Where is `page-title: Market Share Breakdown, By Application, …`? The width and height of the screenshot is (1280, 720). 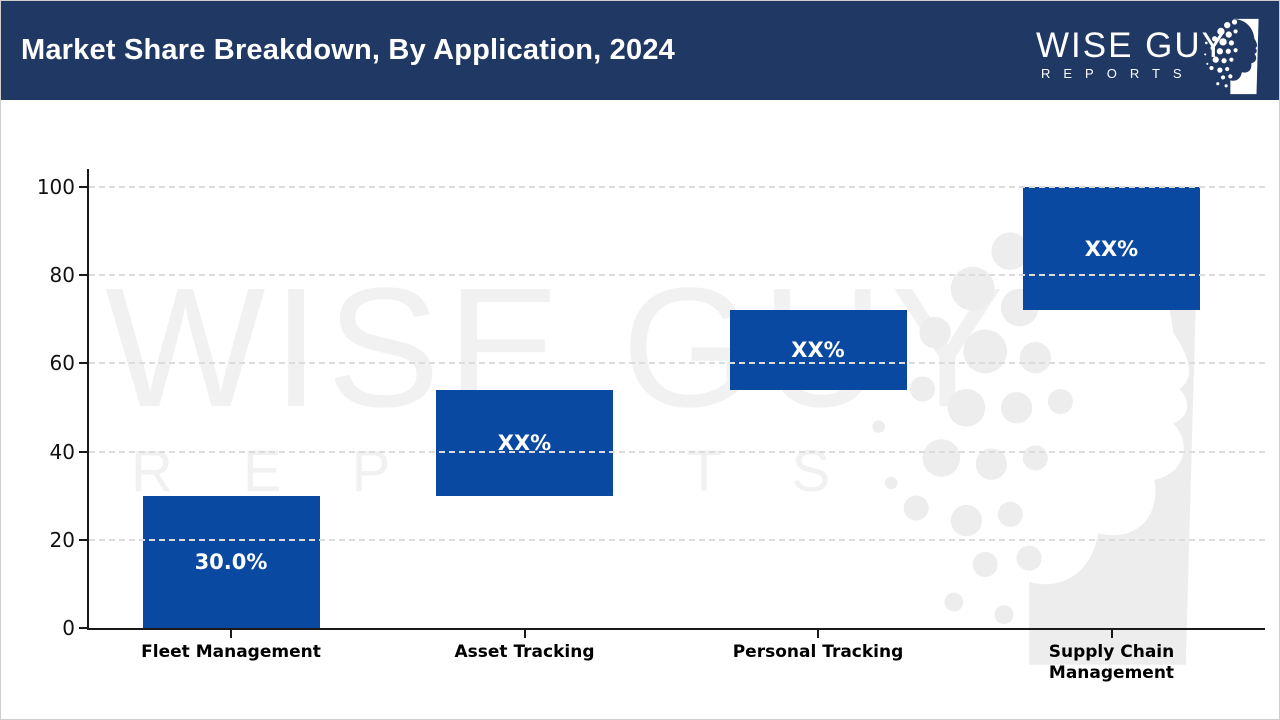
page-title: Market Share Breakdown, By Application, … is located at coordinates (348, 50).